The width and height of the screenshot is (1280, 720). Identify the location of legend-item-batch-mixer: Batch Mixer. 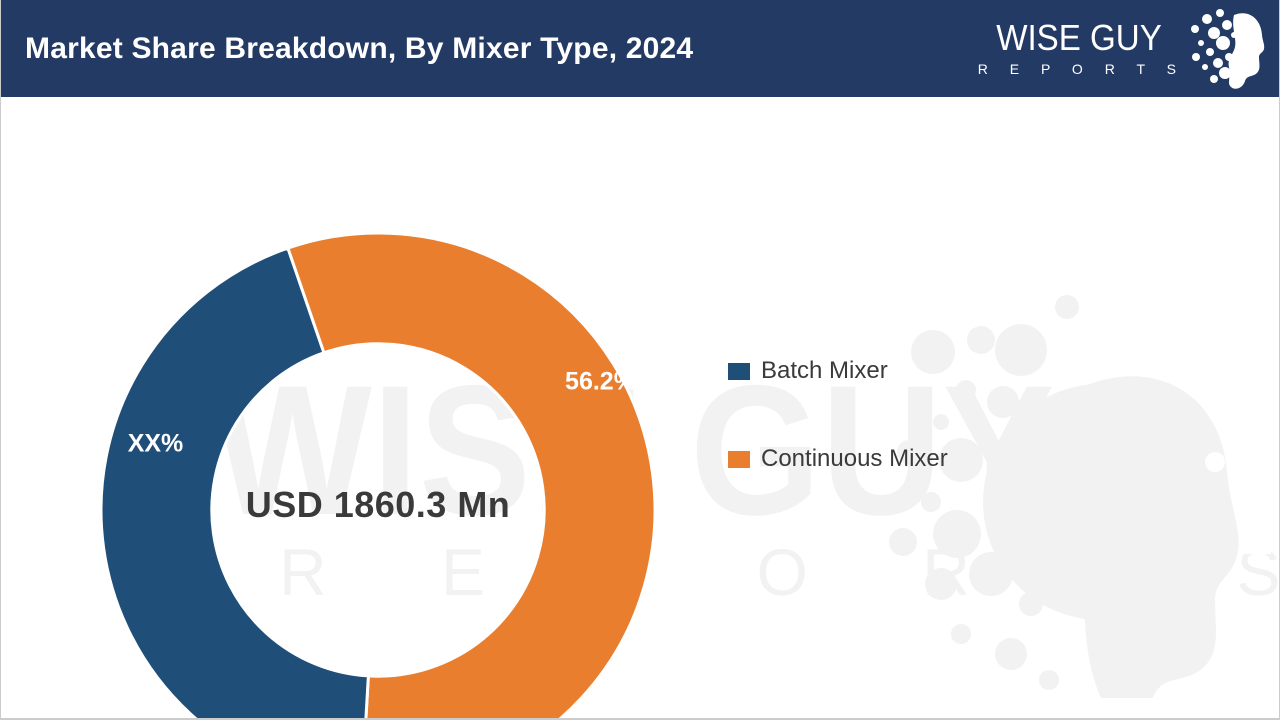
(838, 371).